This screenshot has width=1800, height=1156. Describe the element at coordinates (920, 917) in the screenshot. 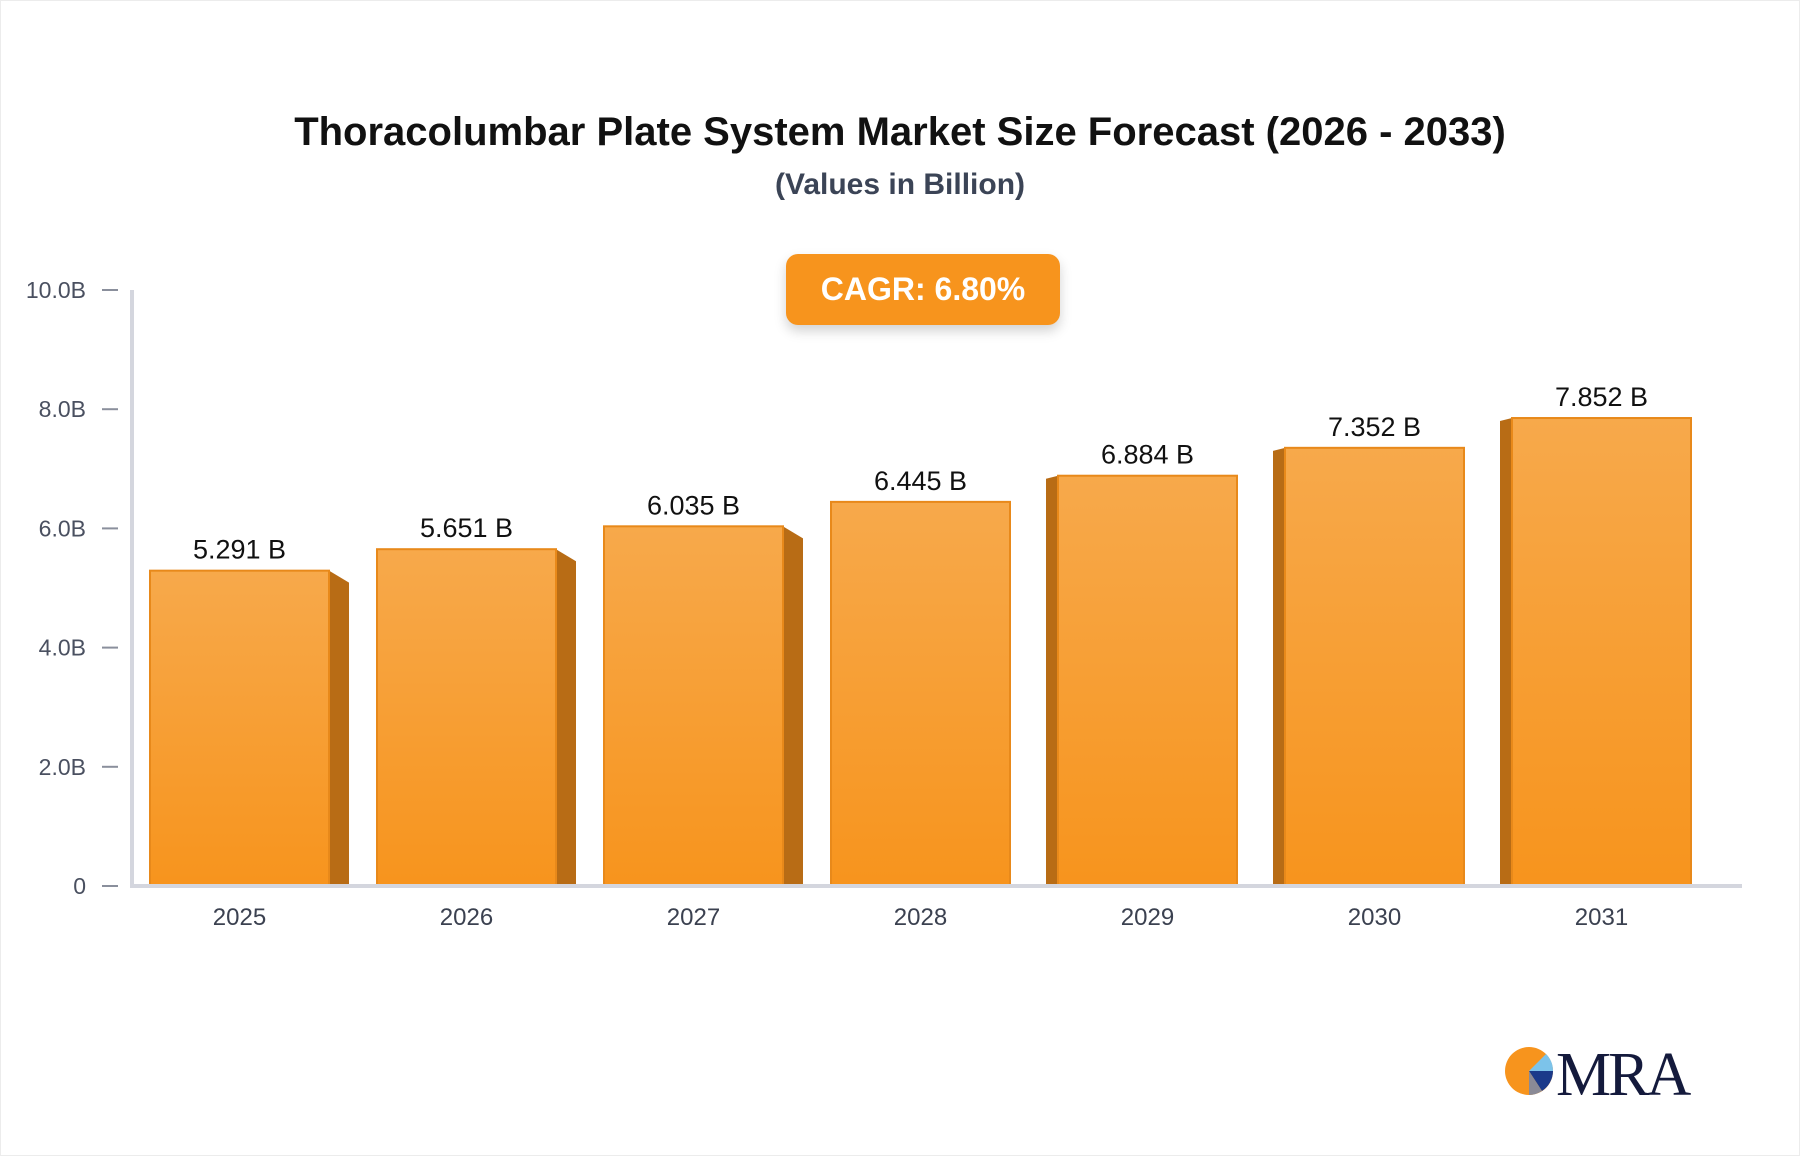

I see `x-tick-label: 2028` at that location.